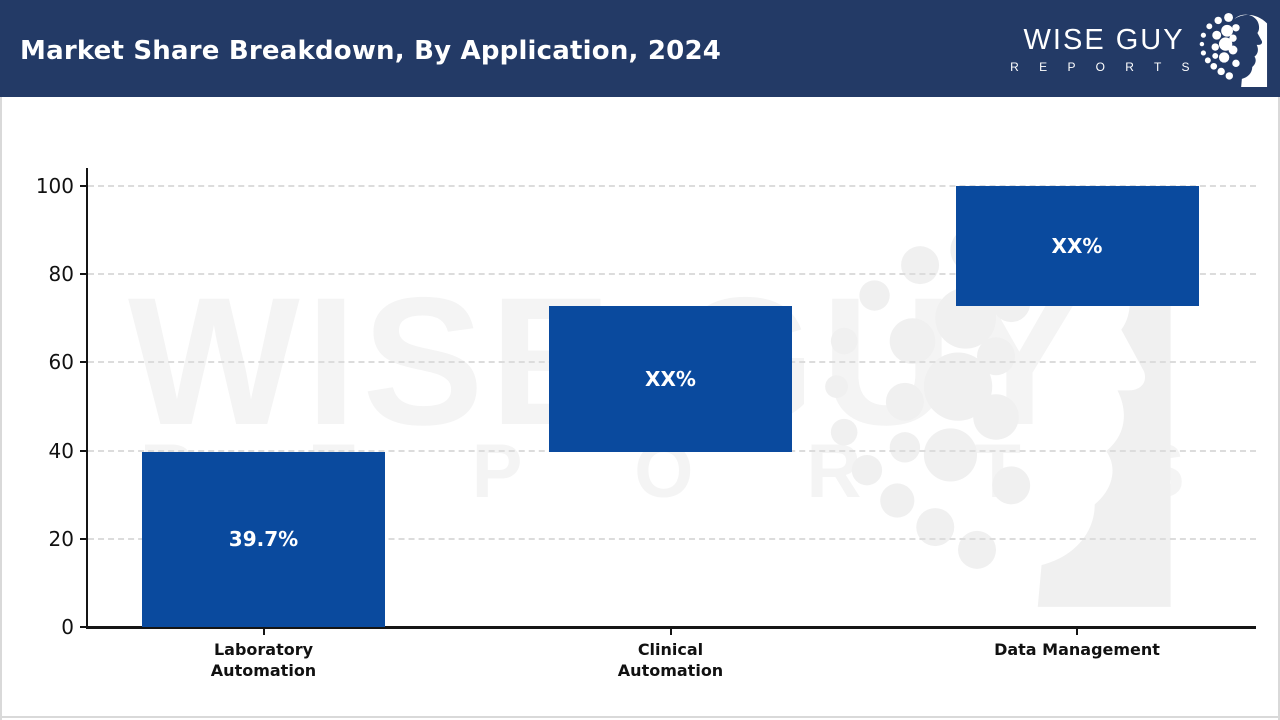 Image resolution: width=1280 pixels, height=720 pixels. I want to click on x-tick-label-1: Clinical Automation, so click(671, 660).